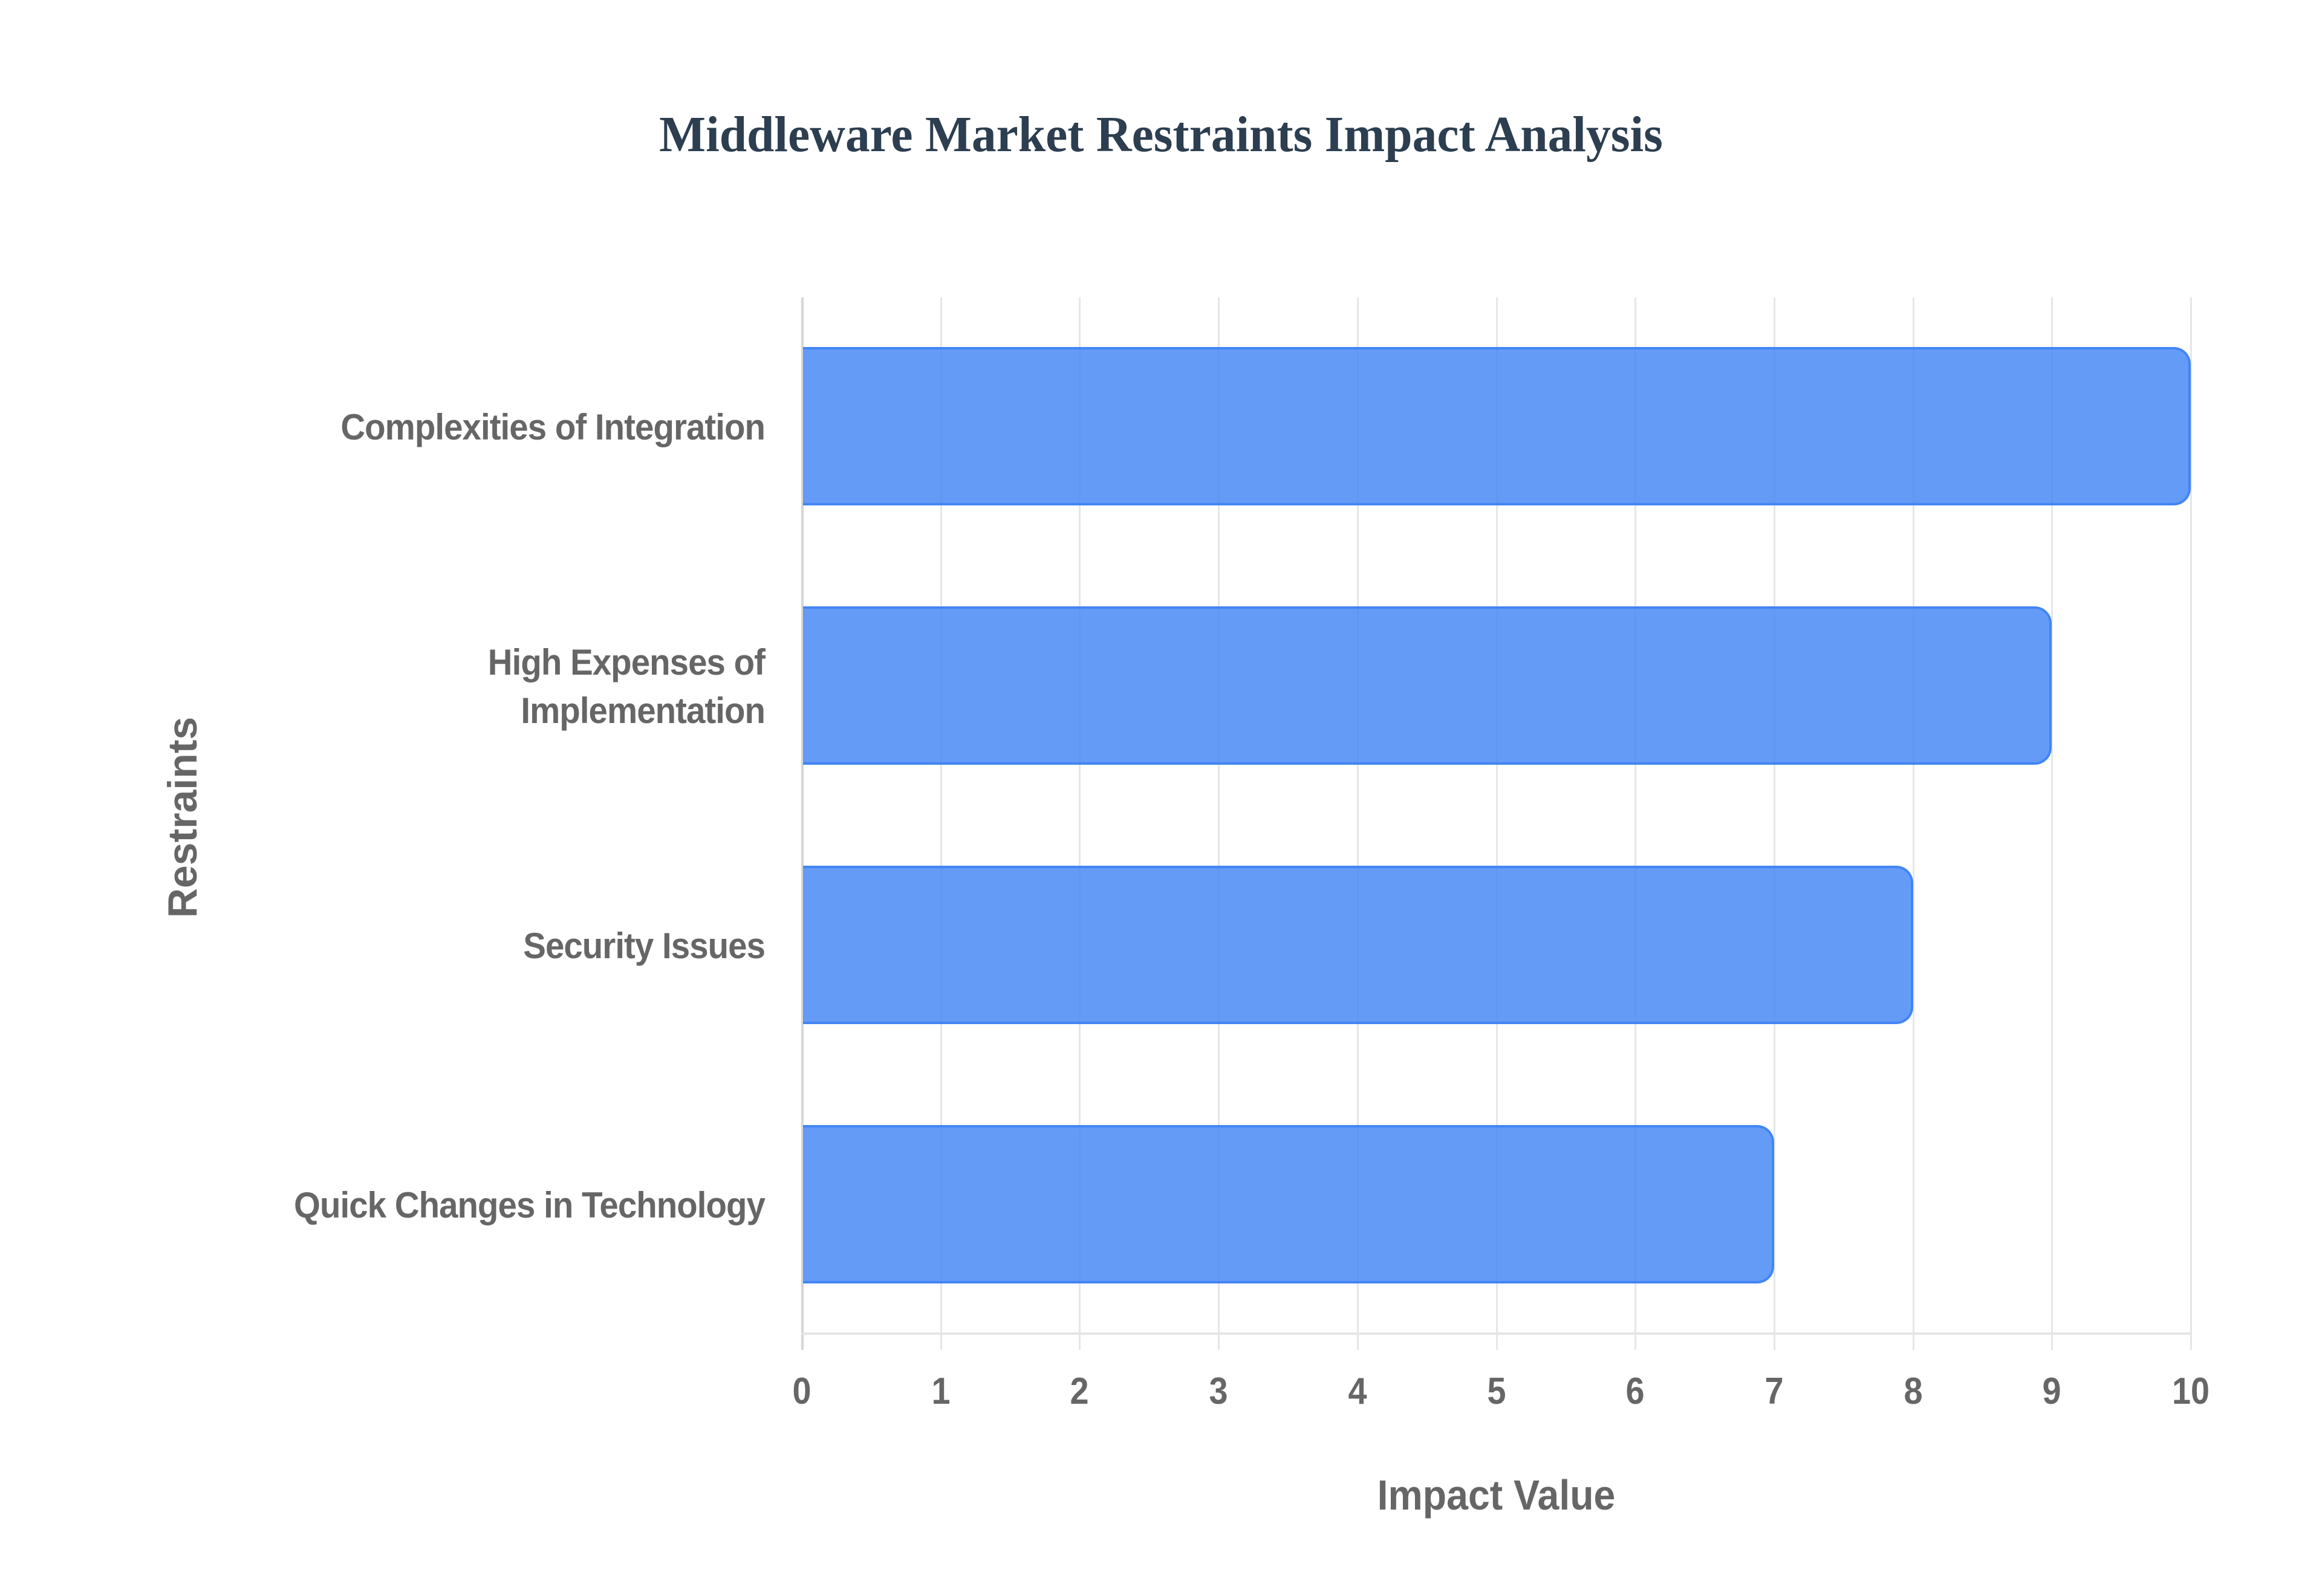  Describe the element at coordinates (1079, 1391) in the screenshot. I see `x-tick-label: 2` at that location.